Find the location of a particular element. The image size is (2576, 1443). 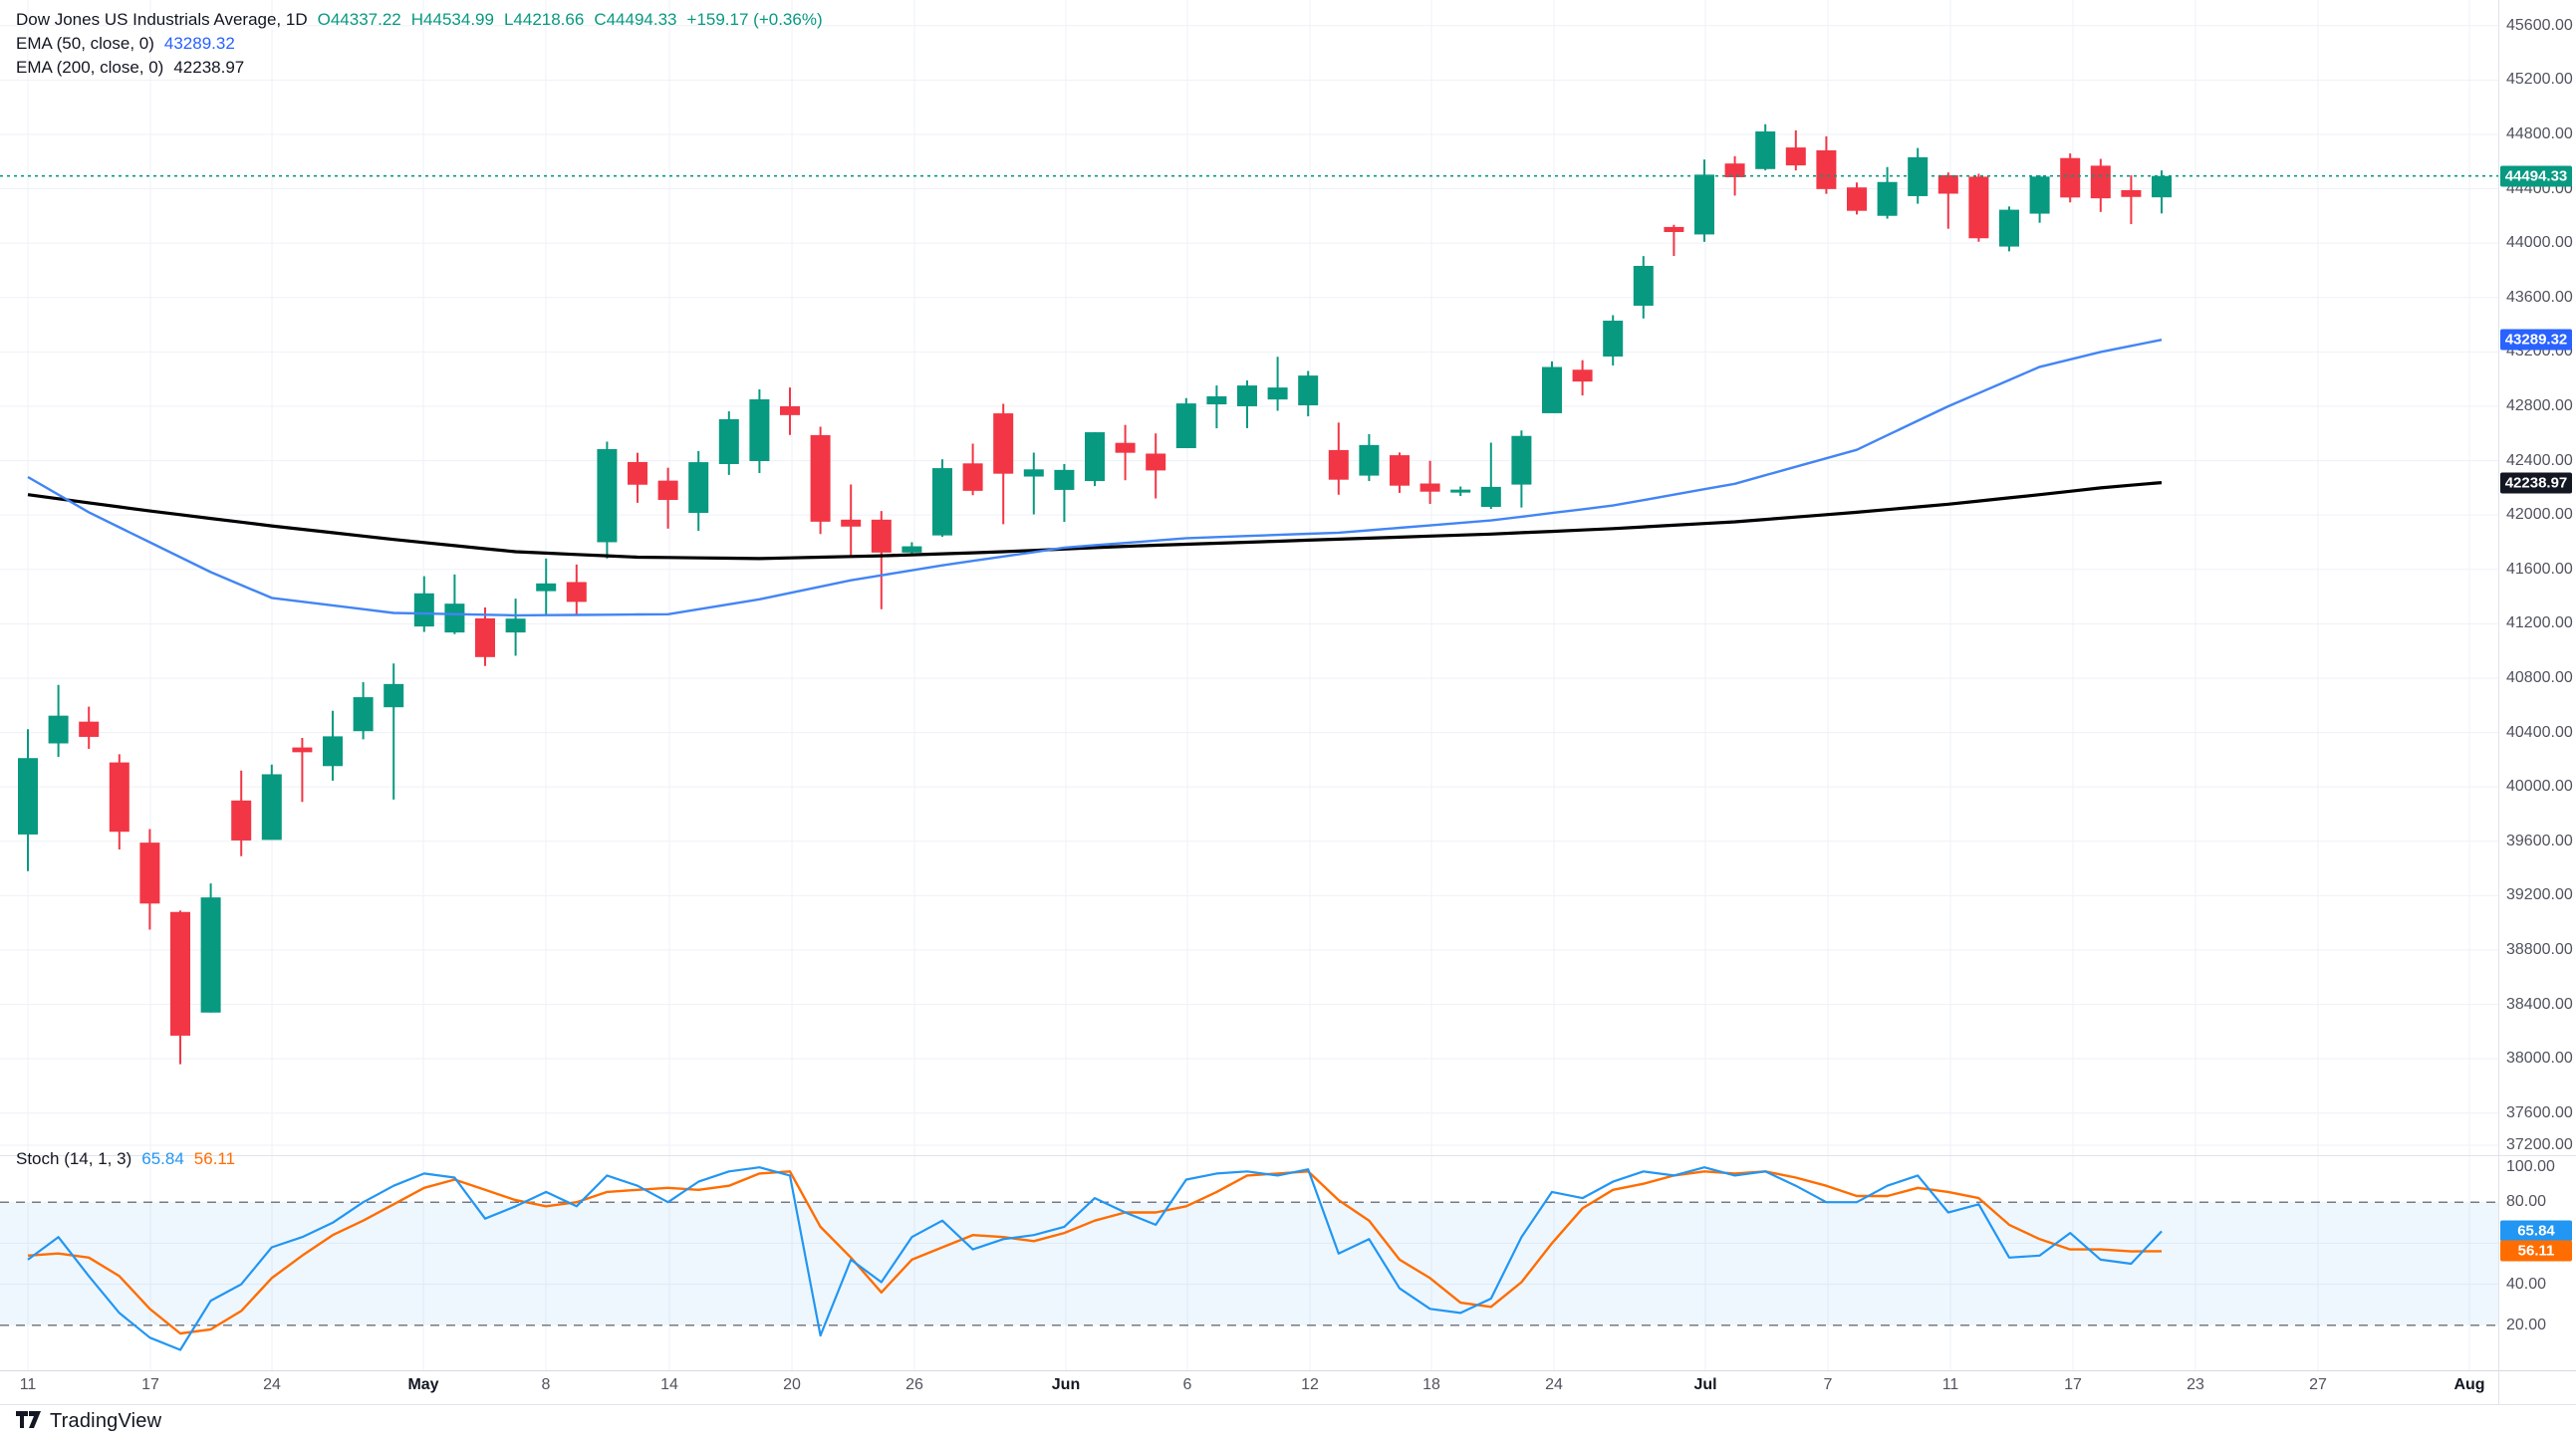

time-axis-label: Jul is located at coordinates (1705, 1384).